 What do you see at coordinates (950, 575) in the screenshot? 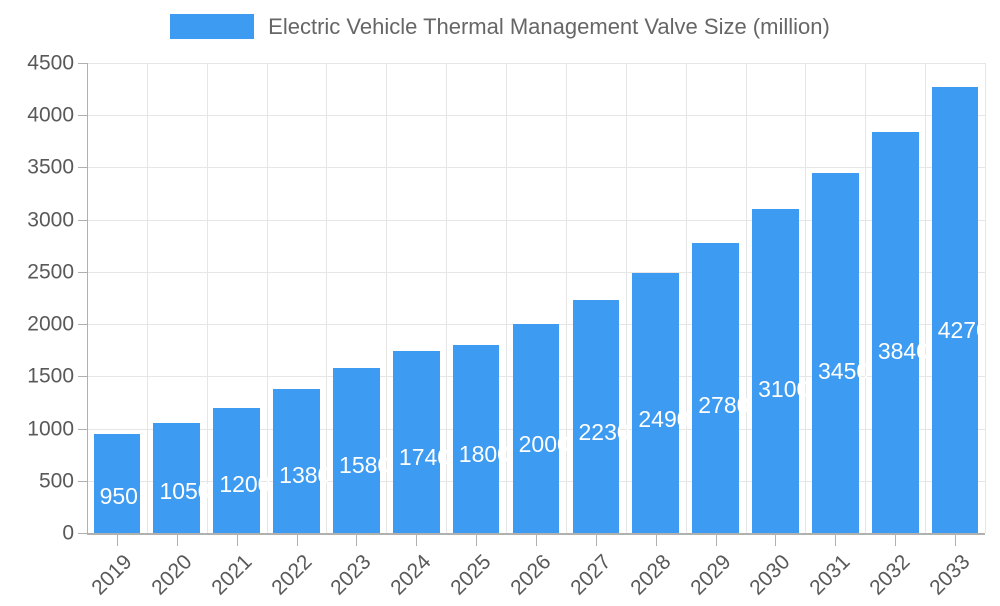
I see `x-axis-tick-label: 2033` at bounding box center [950, 575].